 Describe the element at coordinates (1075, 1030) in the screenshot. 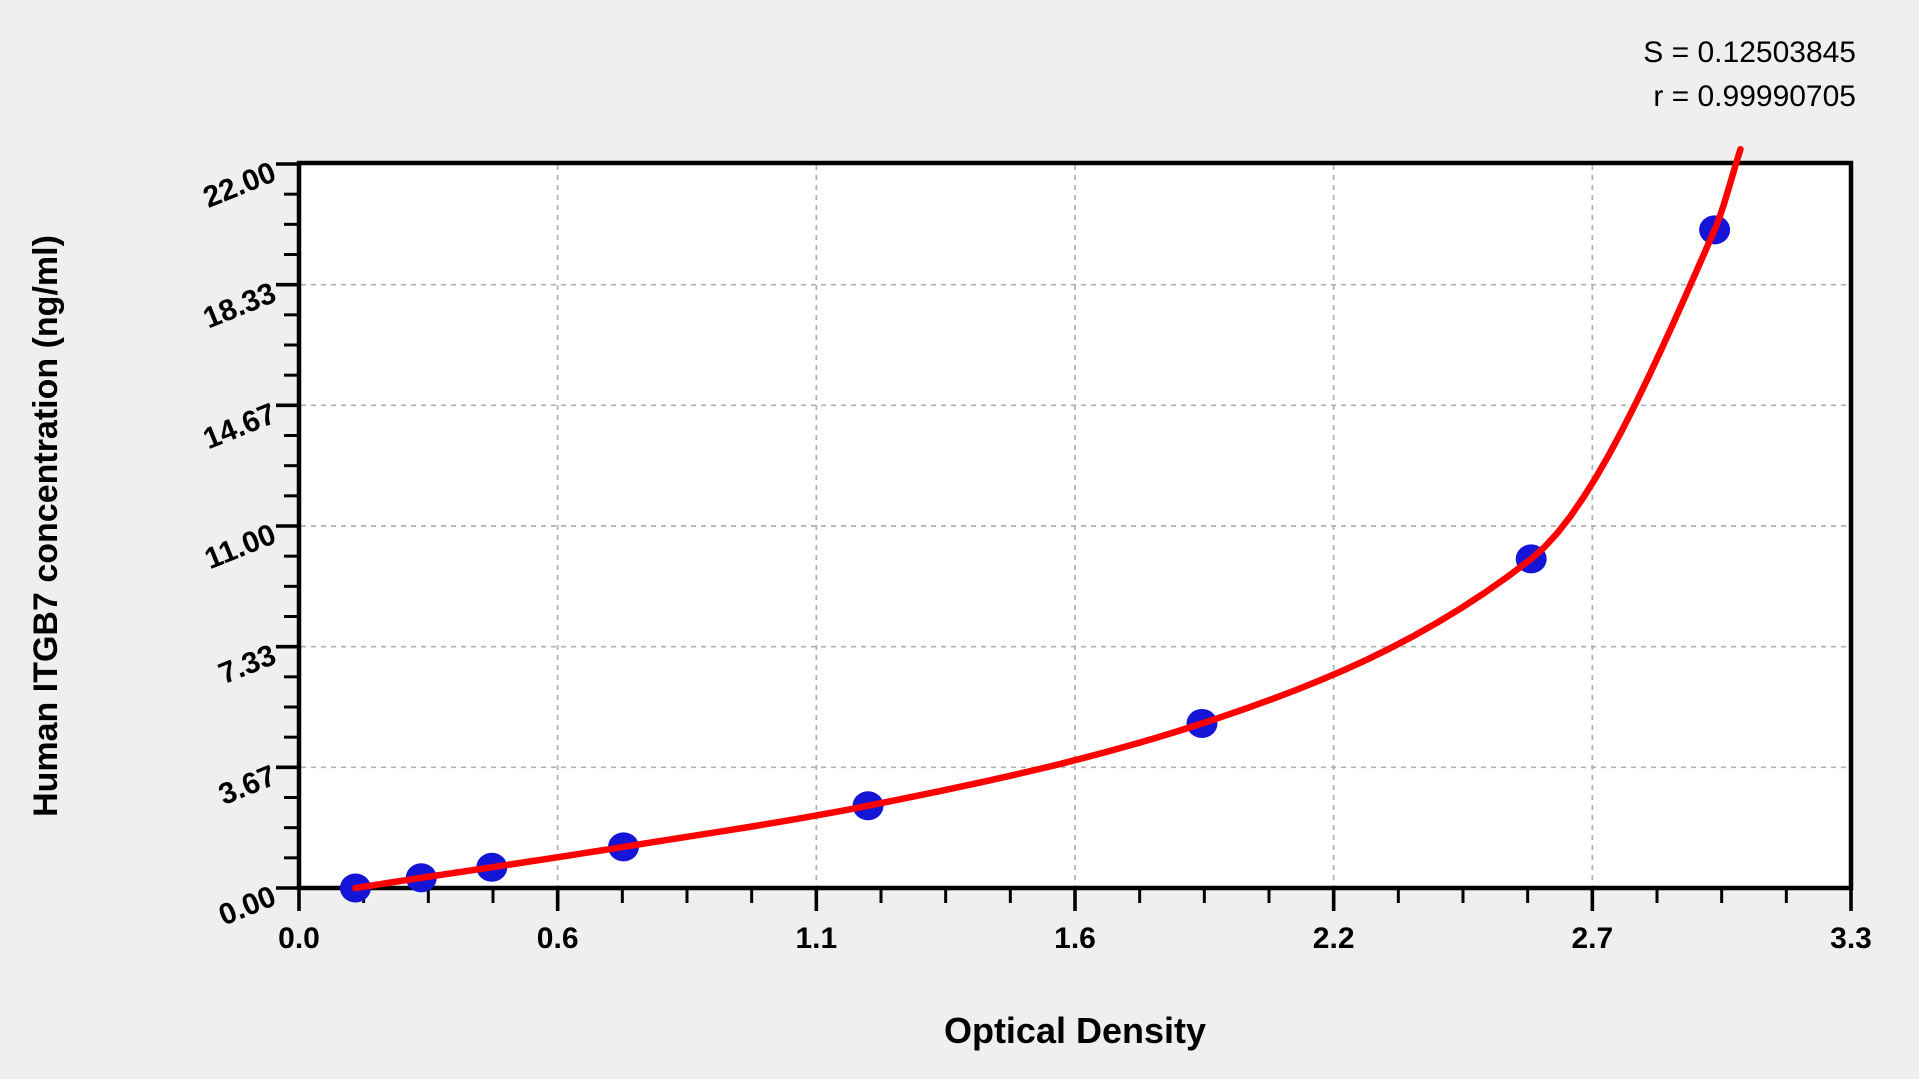

I see `x-axis-title: Optical Density` at that location.